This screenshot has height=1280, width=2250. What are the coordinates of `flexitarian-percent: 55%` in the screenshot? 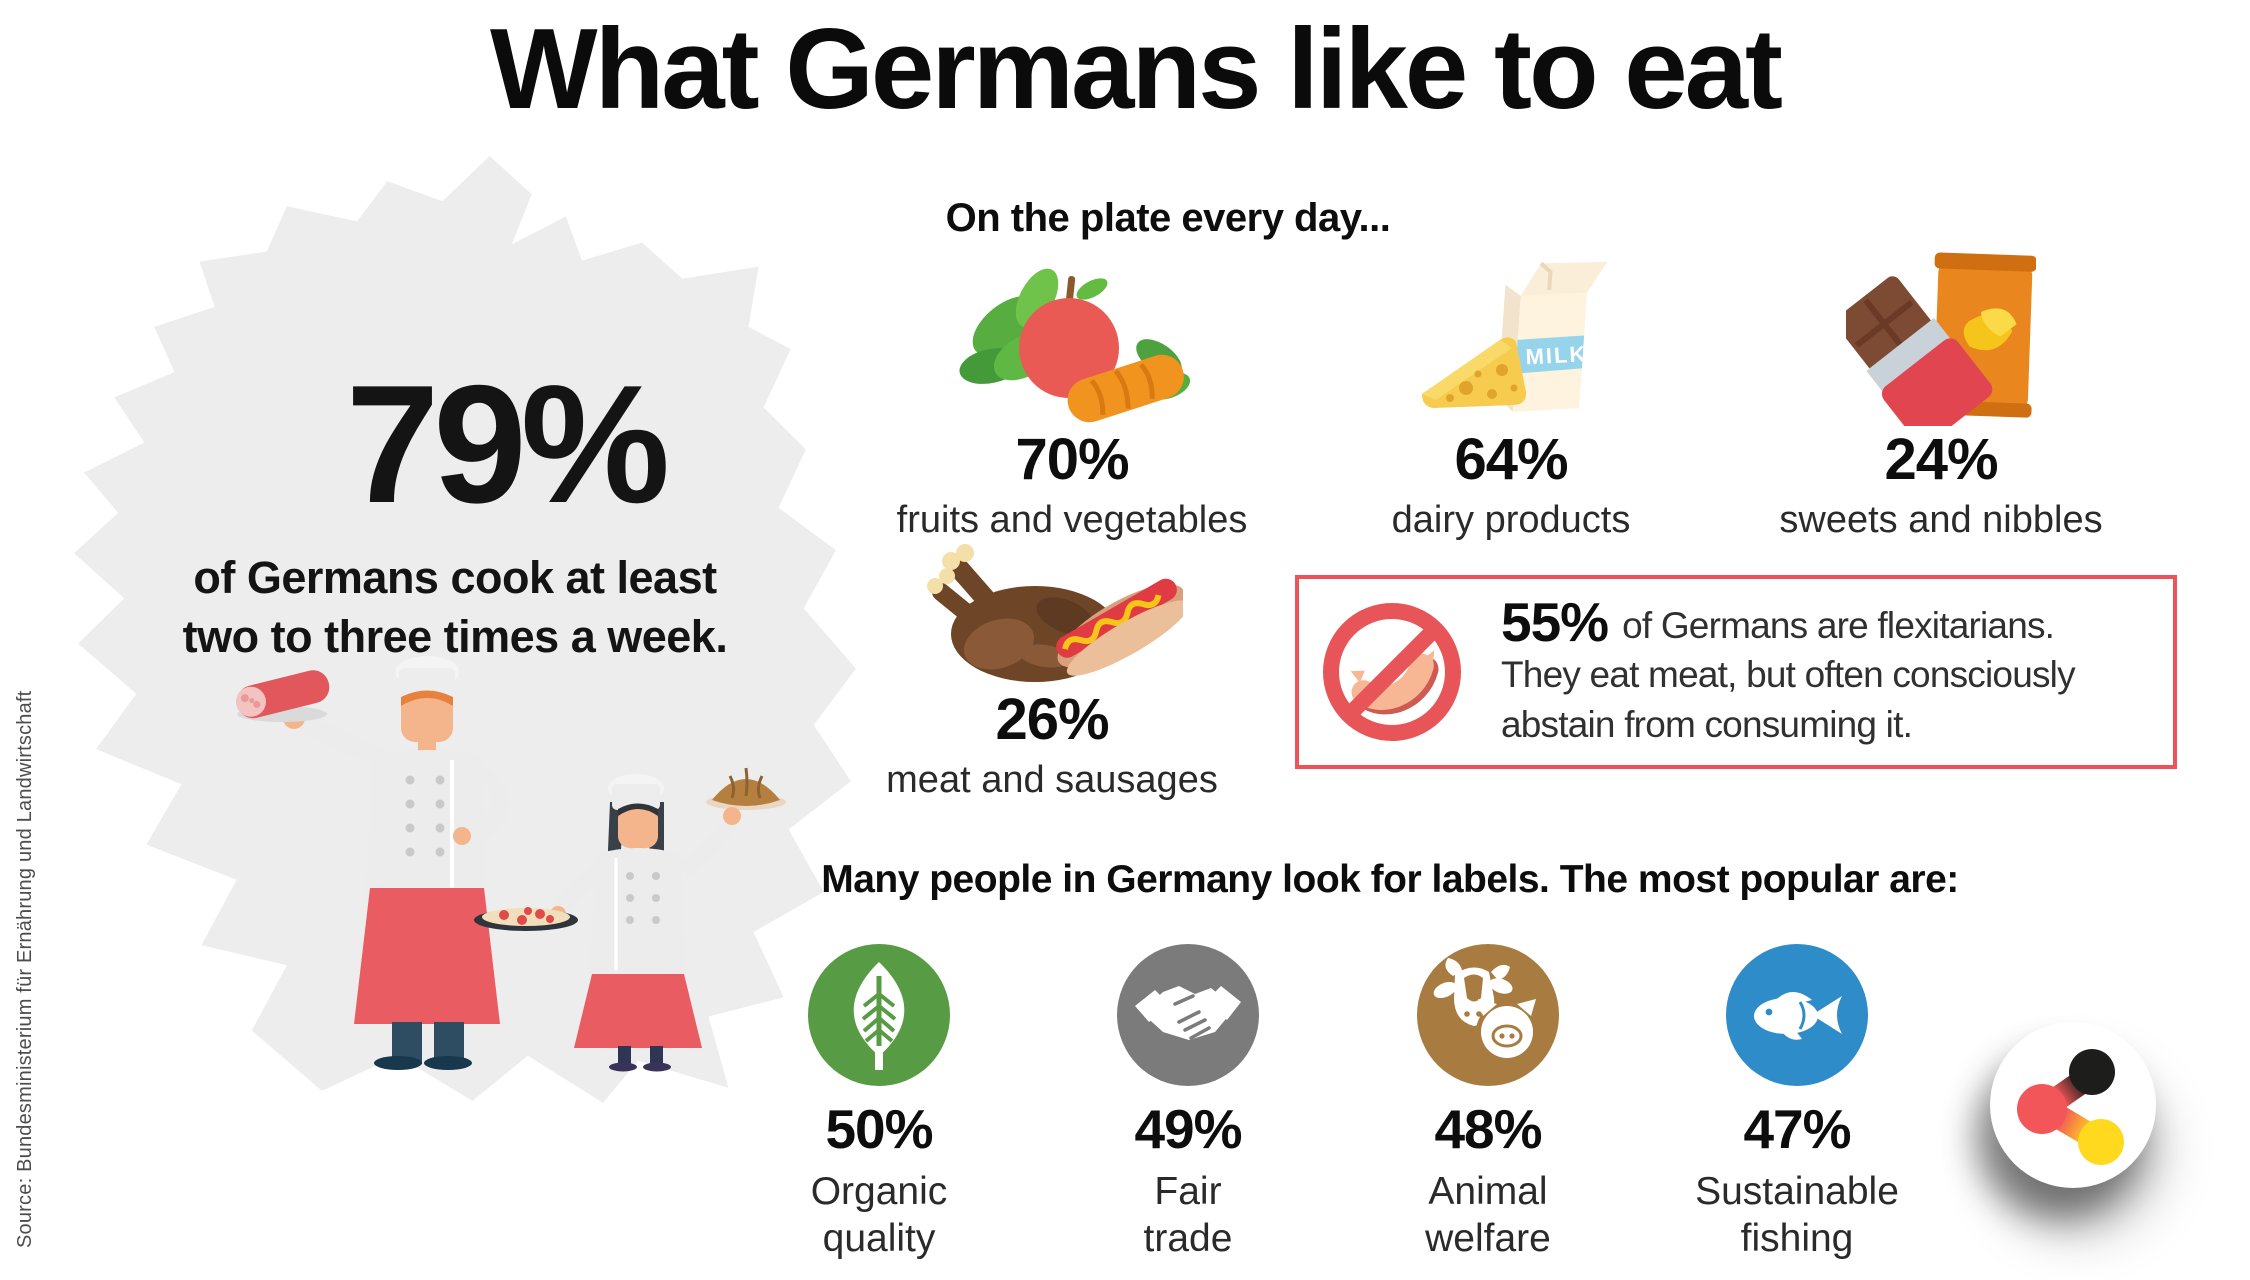 It's located at (1555, 621).